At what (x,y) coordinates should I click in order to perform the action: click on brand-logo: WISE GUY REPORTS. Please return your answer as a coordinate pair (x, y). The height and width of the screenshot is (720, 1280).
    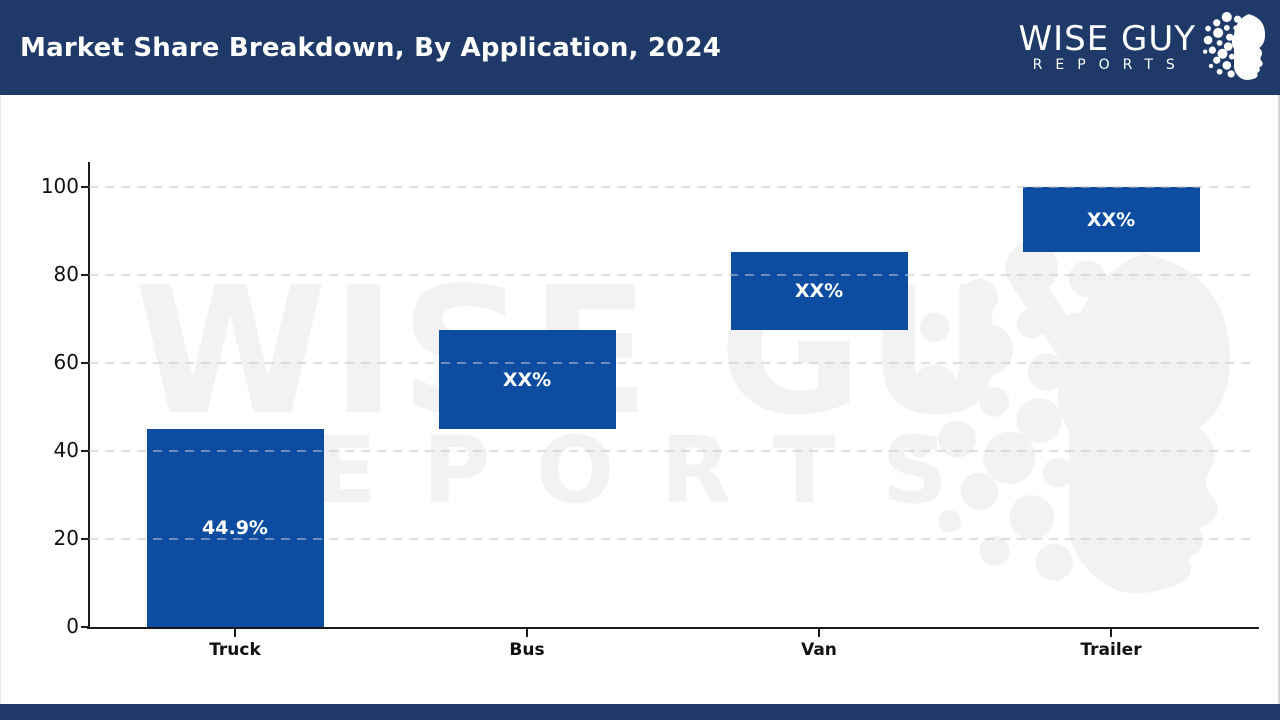
    Looking at the image, I should click on (1149, 48).